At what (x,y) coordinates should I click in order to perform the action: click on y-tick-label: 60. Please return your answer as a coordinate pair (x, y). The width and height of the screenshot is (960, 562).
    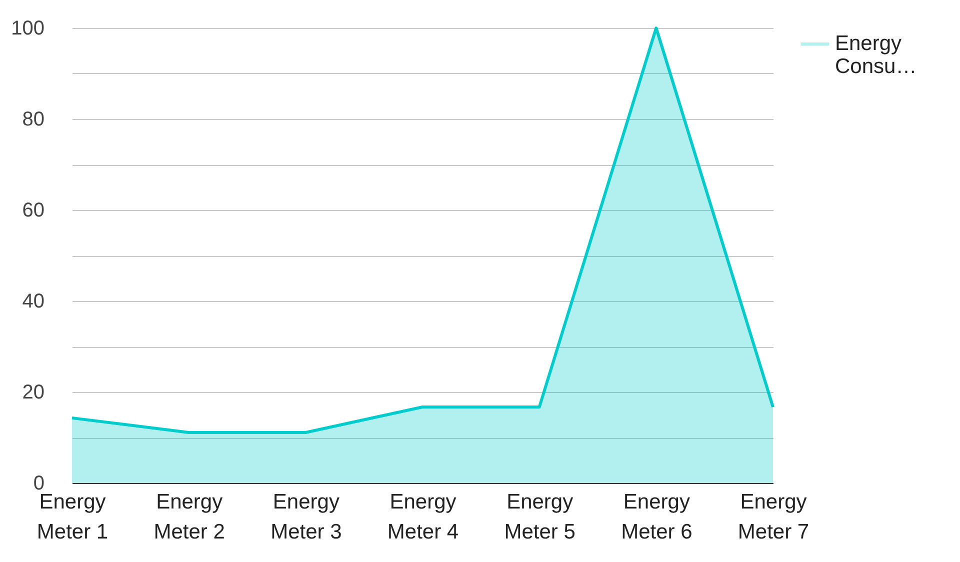
    Looking at the image, I should click on (33, 211).